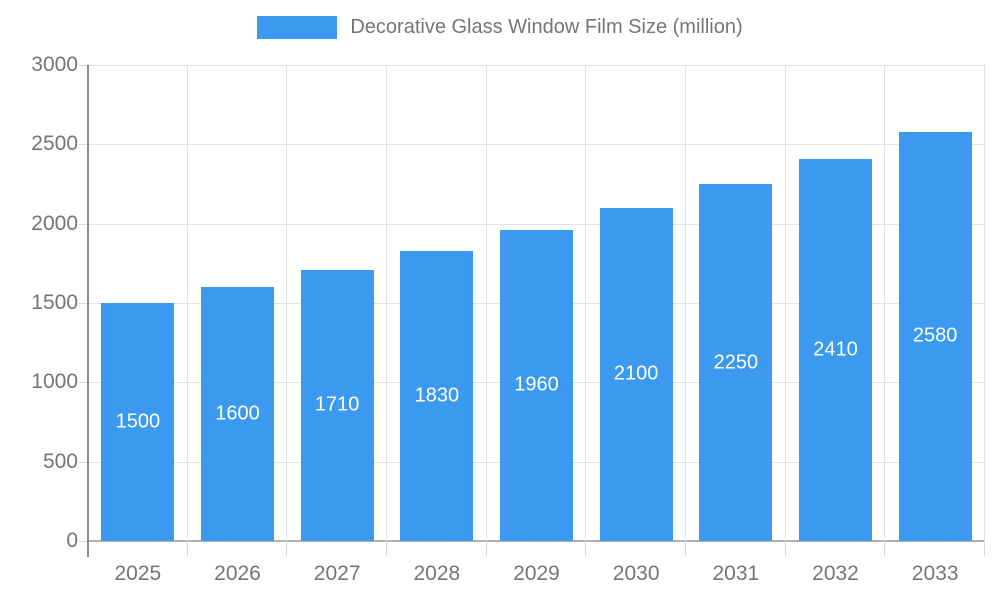  I want to click on bar-value-label: 1830, so click(437, 395).